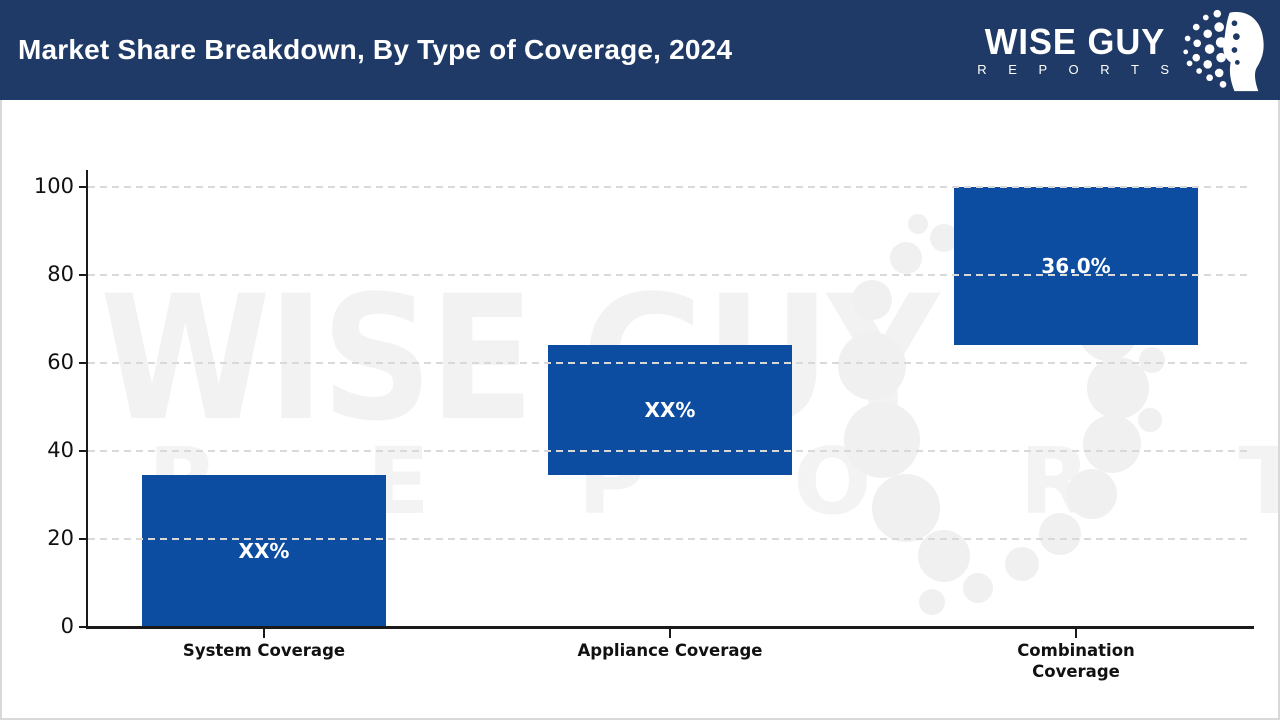 Image resolution: width=1280 pixels, height=720 pixels. I want to click on x-axis-line, so click(670, 627).